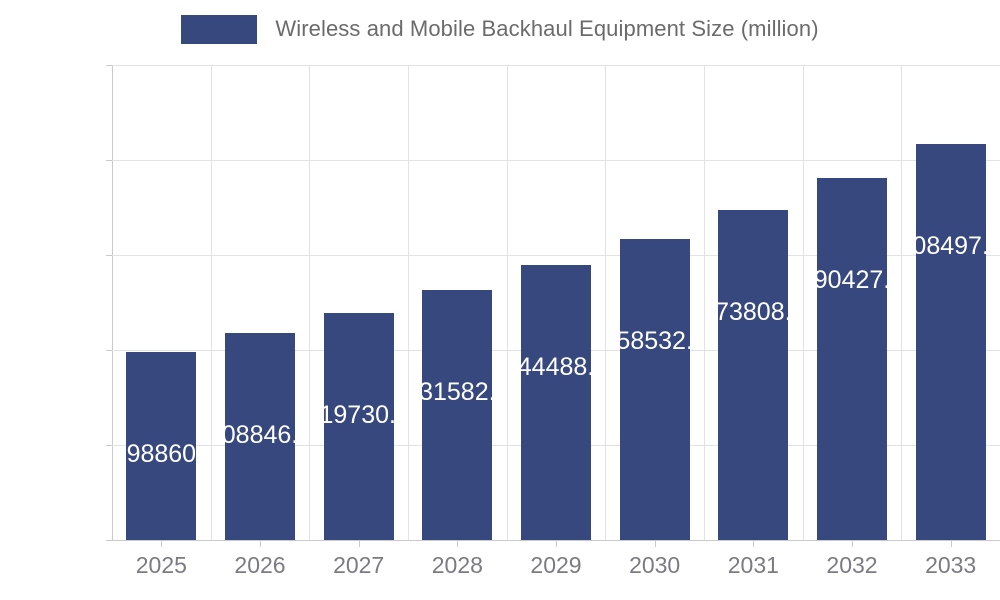 The height and width of the screenshot is (600, 1000). Describe the element at coordinates (161, 454) in the screenshot. I see `bar-value-label: 98860` at that location.